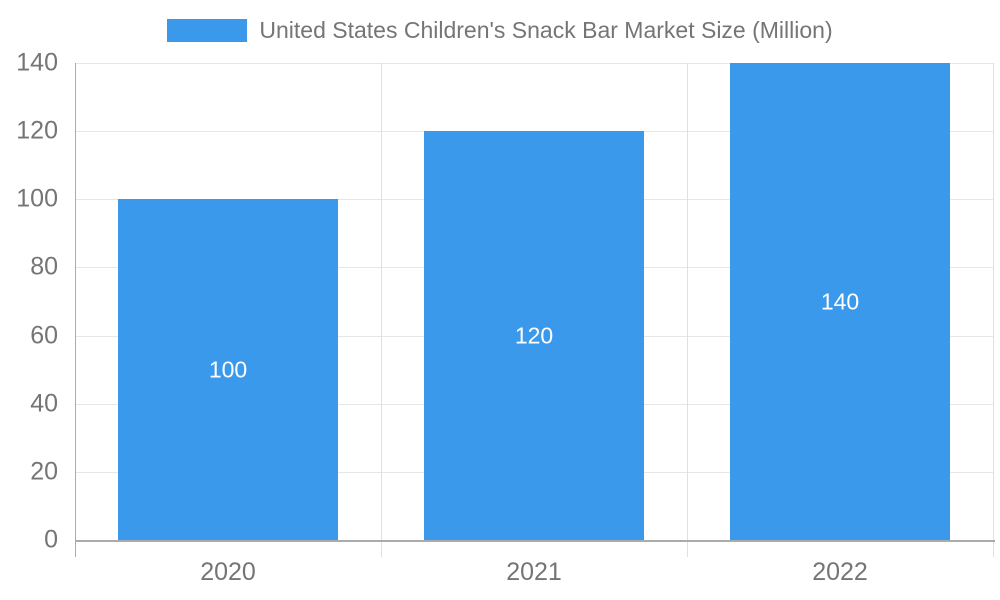 The height and width of the screenshot is (600, 1000). Describe the element at coordinates (535, 541) in the screenshot. I see `x-axis-line` at that location.